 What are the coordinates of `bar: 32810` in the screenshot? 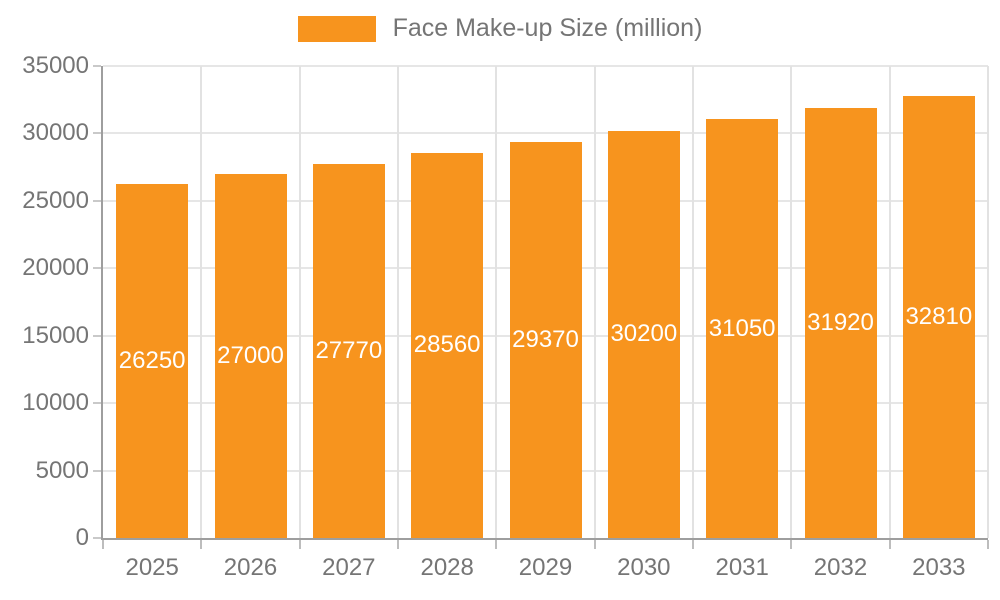 It's located at (938, 316).